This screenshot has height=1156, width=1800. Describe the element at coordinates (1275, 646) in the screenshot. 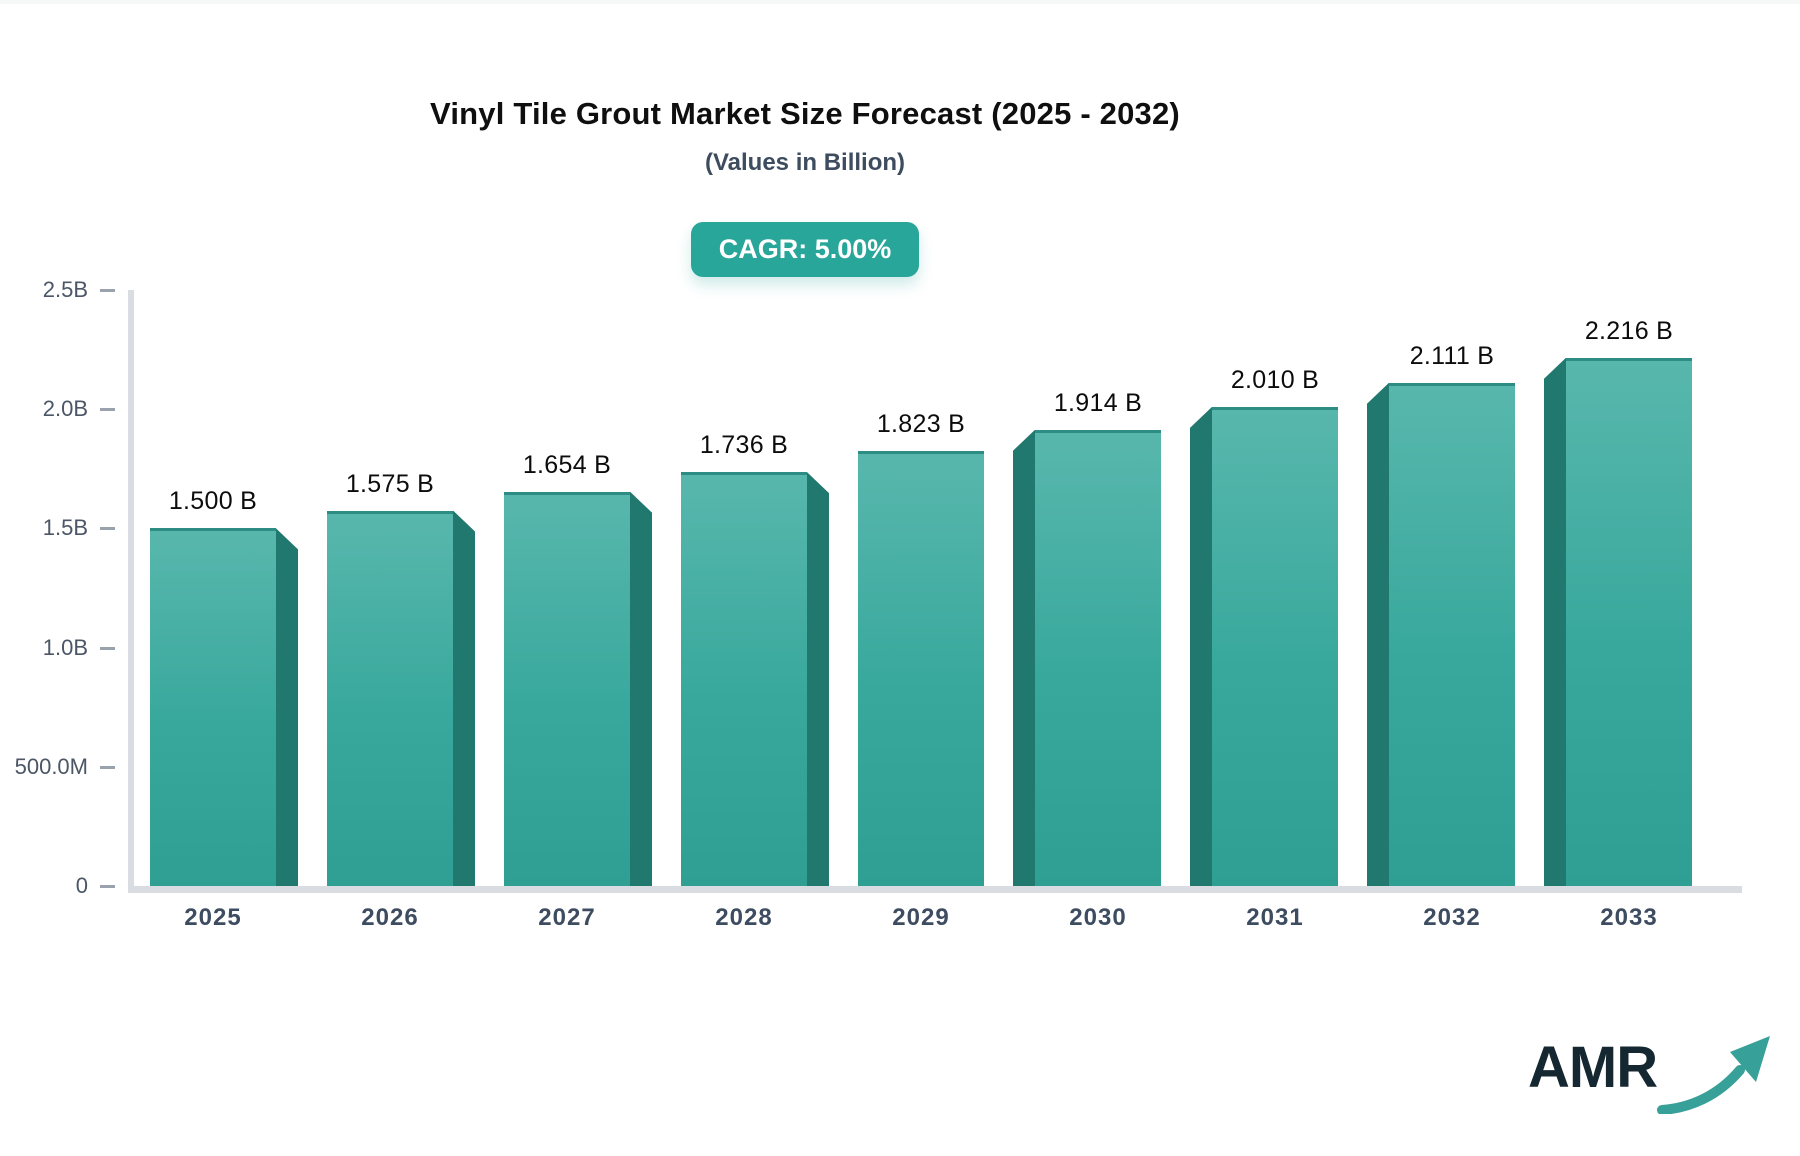

I see `bar-2031` at that location.